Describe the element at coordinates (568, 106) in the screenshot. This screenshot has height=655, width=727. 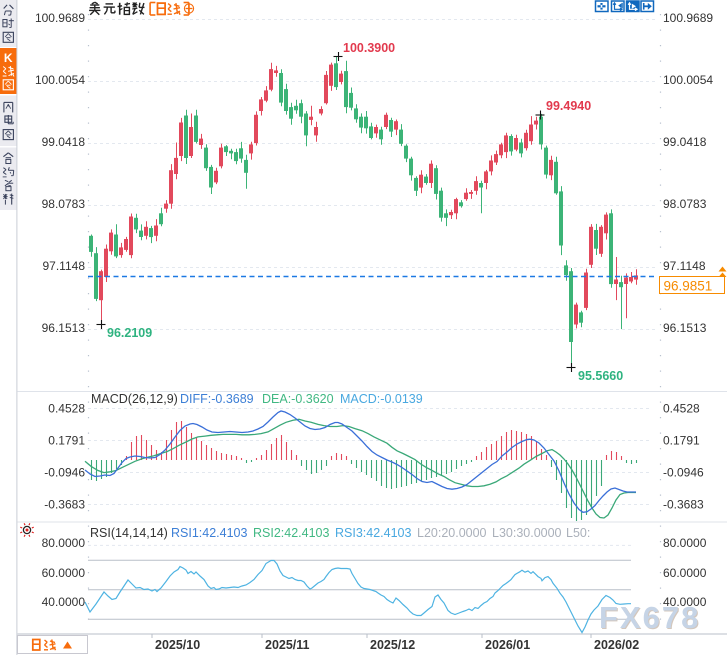
I see `svg-text: 99.4940` at that location.